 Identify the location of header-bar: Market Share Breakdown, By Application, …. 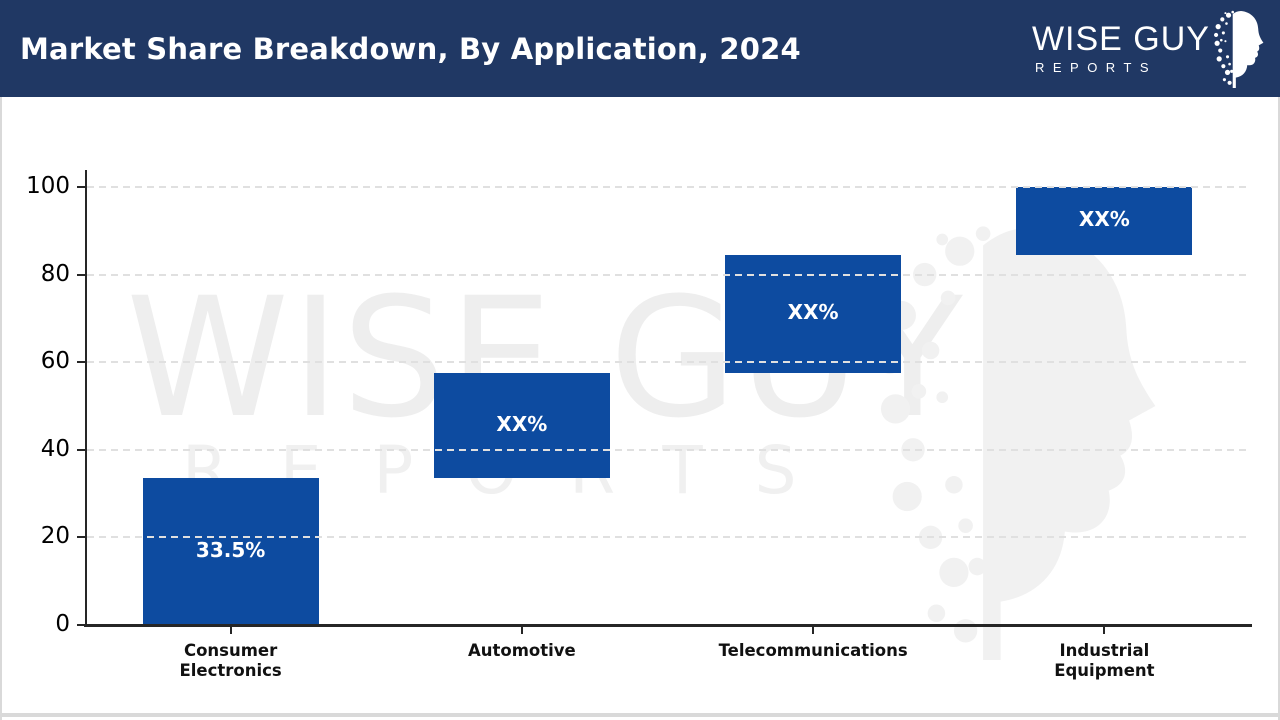
(640, 48).